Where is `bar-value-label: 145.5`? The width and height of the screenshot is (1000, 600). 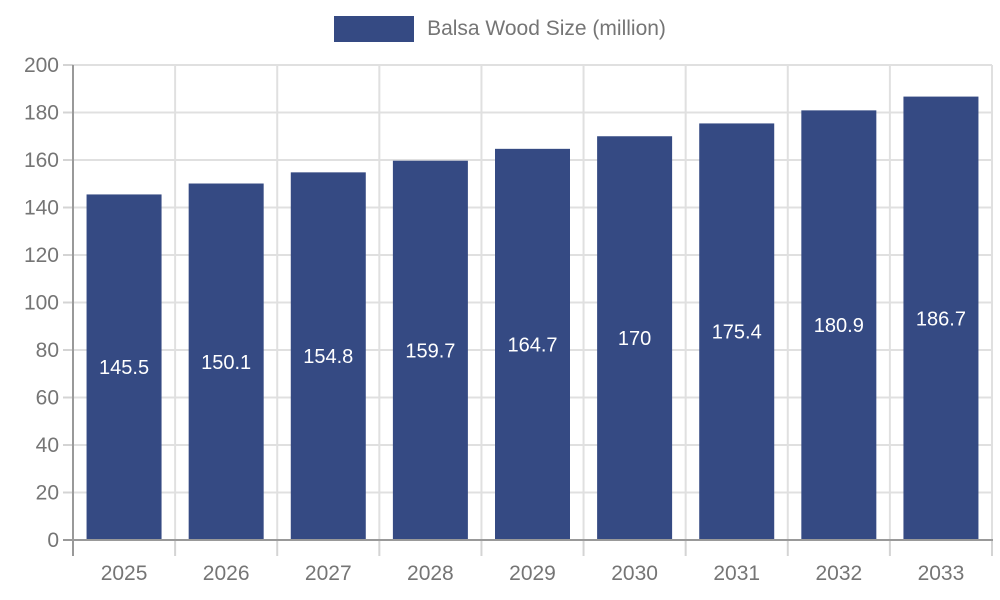 bar-value-label: 145.5 is located at coordinates (124, 368).